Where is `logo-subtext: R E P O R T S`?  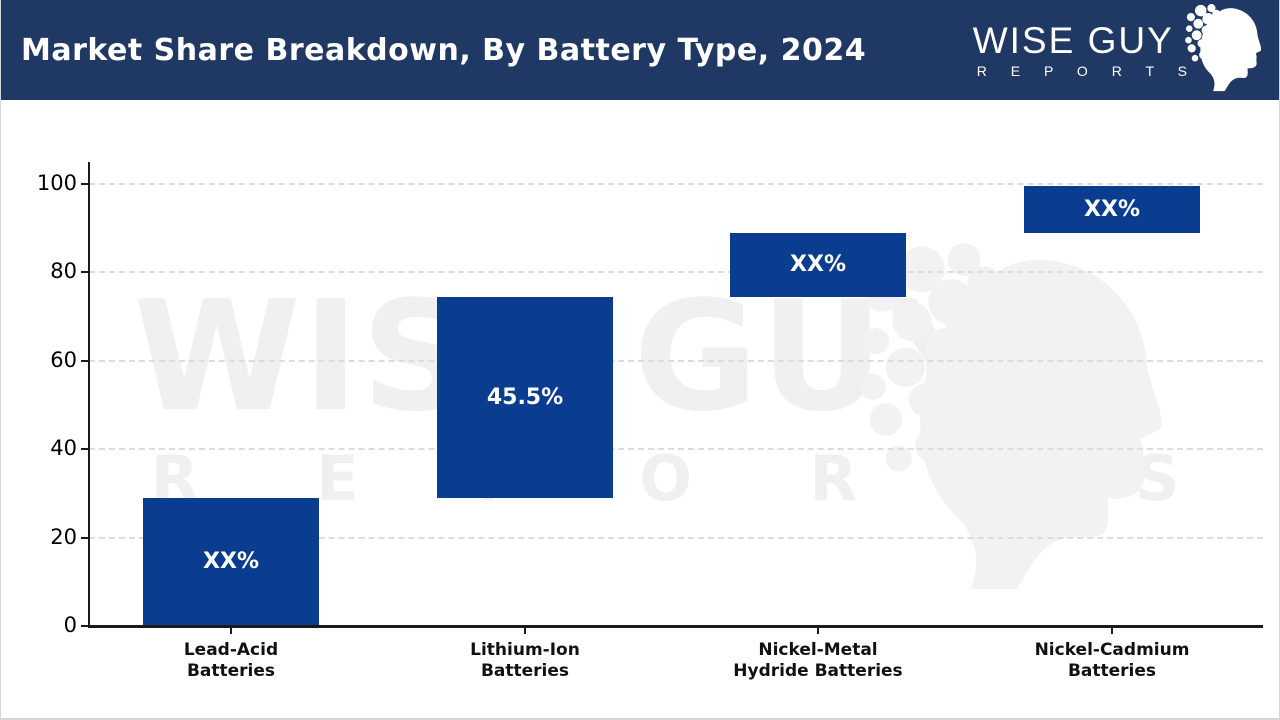 logo-subtext: R E P O R T S is located at coordinates (1086, 70).